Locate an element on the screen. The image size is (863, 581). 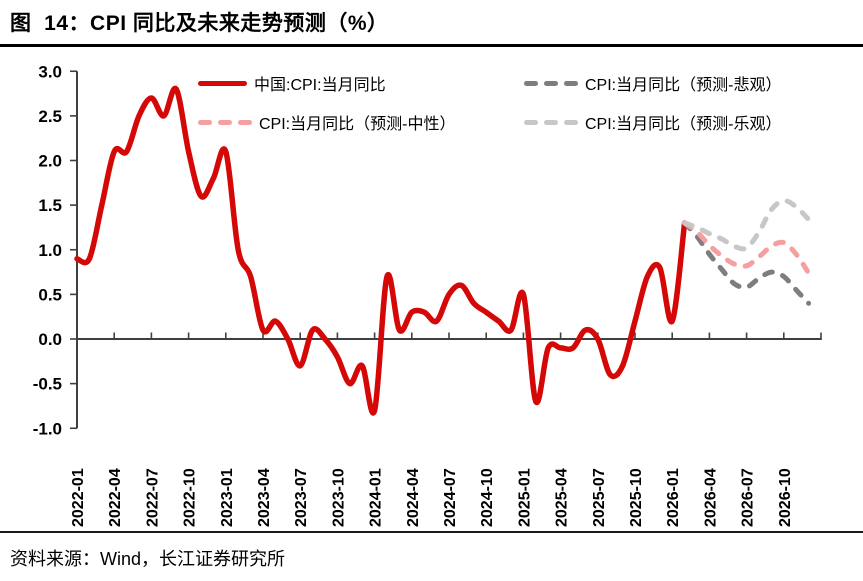
legend-marker-dashed-pink is located at coordinates (225, 122).